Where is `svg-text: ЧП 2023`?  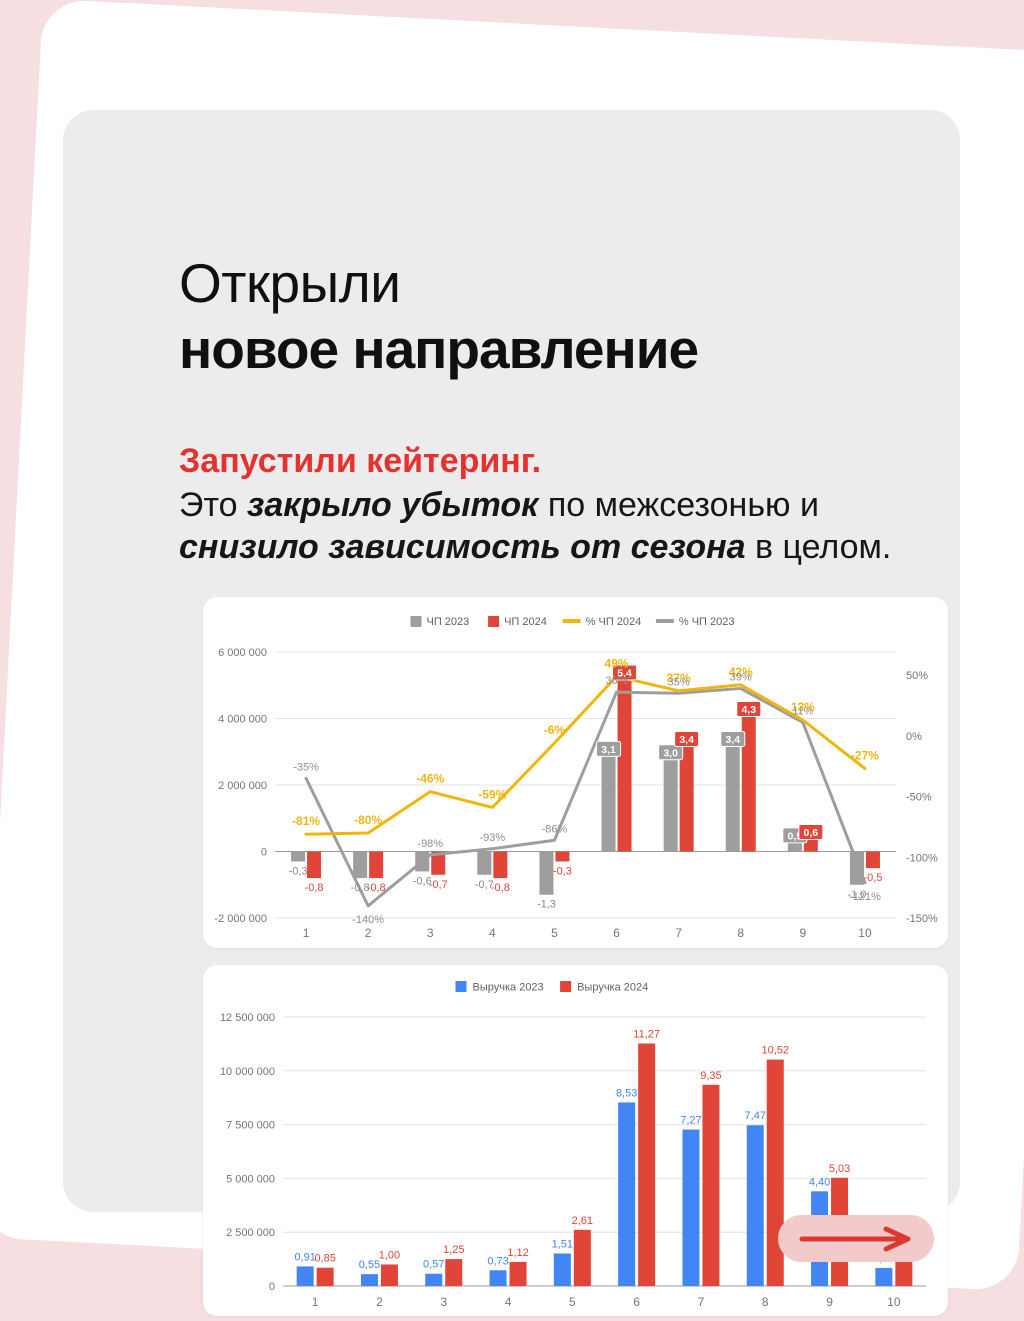 svg-text: ЧП 2023 is located at coordinates (448, 622).